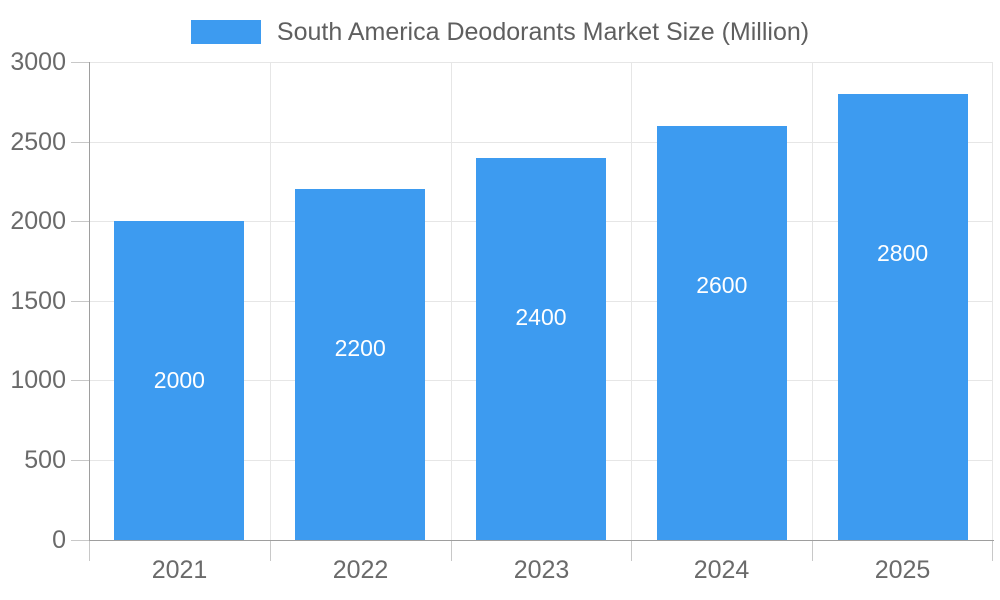  What do you see at coordinates (45, 460) in the screenshot?
I see `y-tick-label-500: 500` at bounding box center [45, 460].